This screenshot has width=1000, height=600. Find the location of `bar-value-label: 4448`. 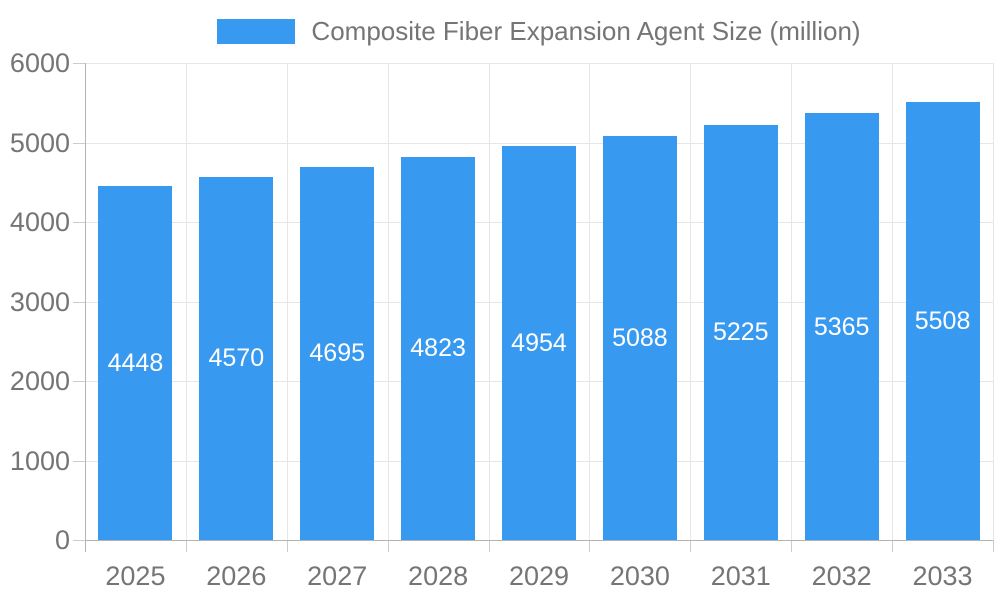

bar-value-label: 4448 is located at coordinates (135, 363).